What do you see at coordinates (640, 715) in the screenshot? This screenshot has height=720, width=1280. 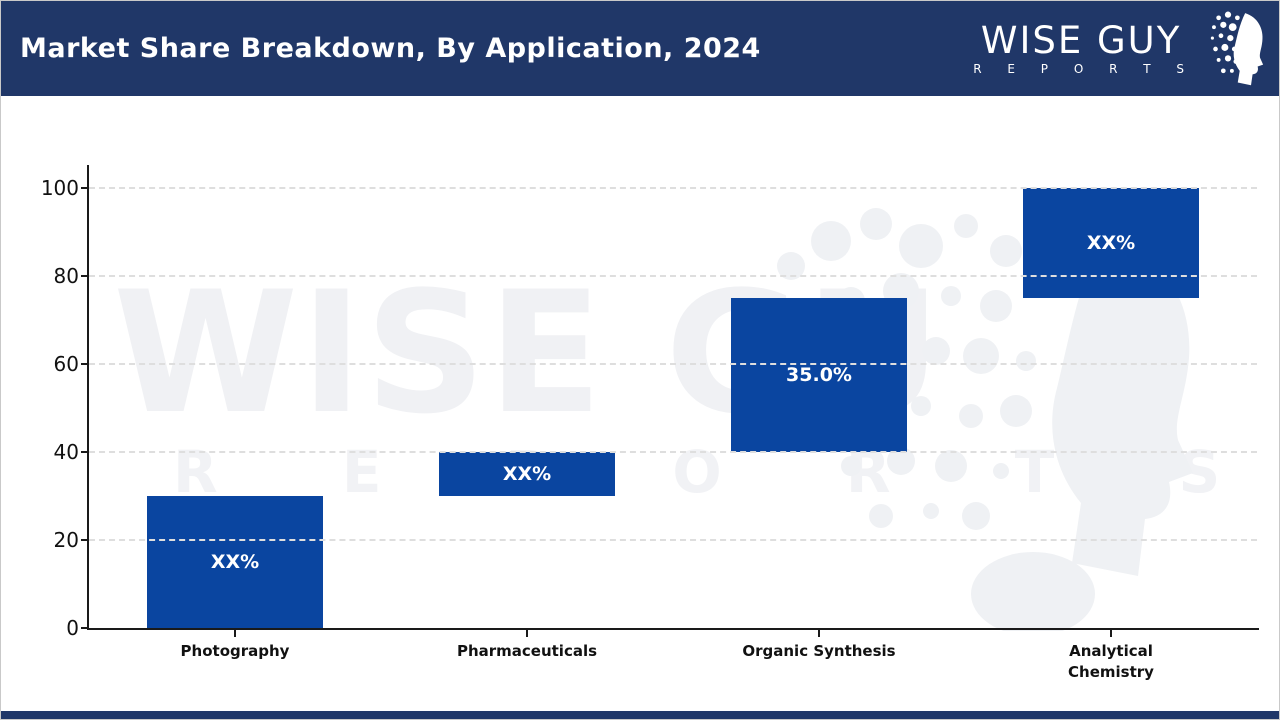 I see `footer-bar` at bounding box center [640, 715].